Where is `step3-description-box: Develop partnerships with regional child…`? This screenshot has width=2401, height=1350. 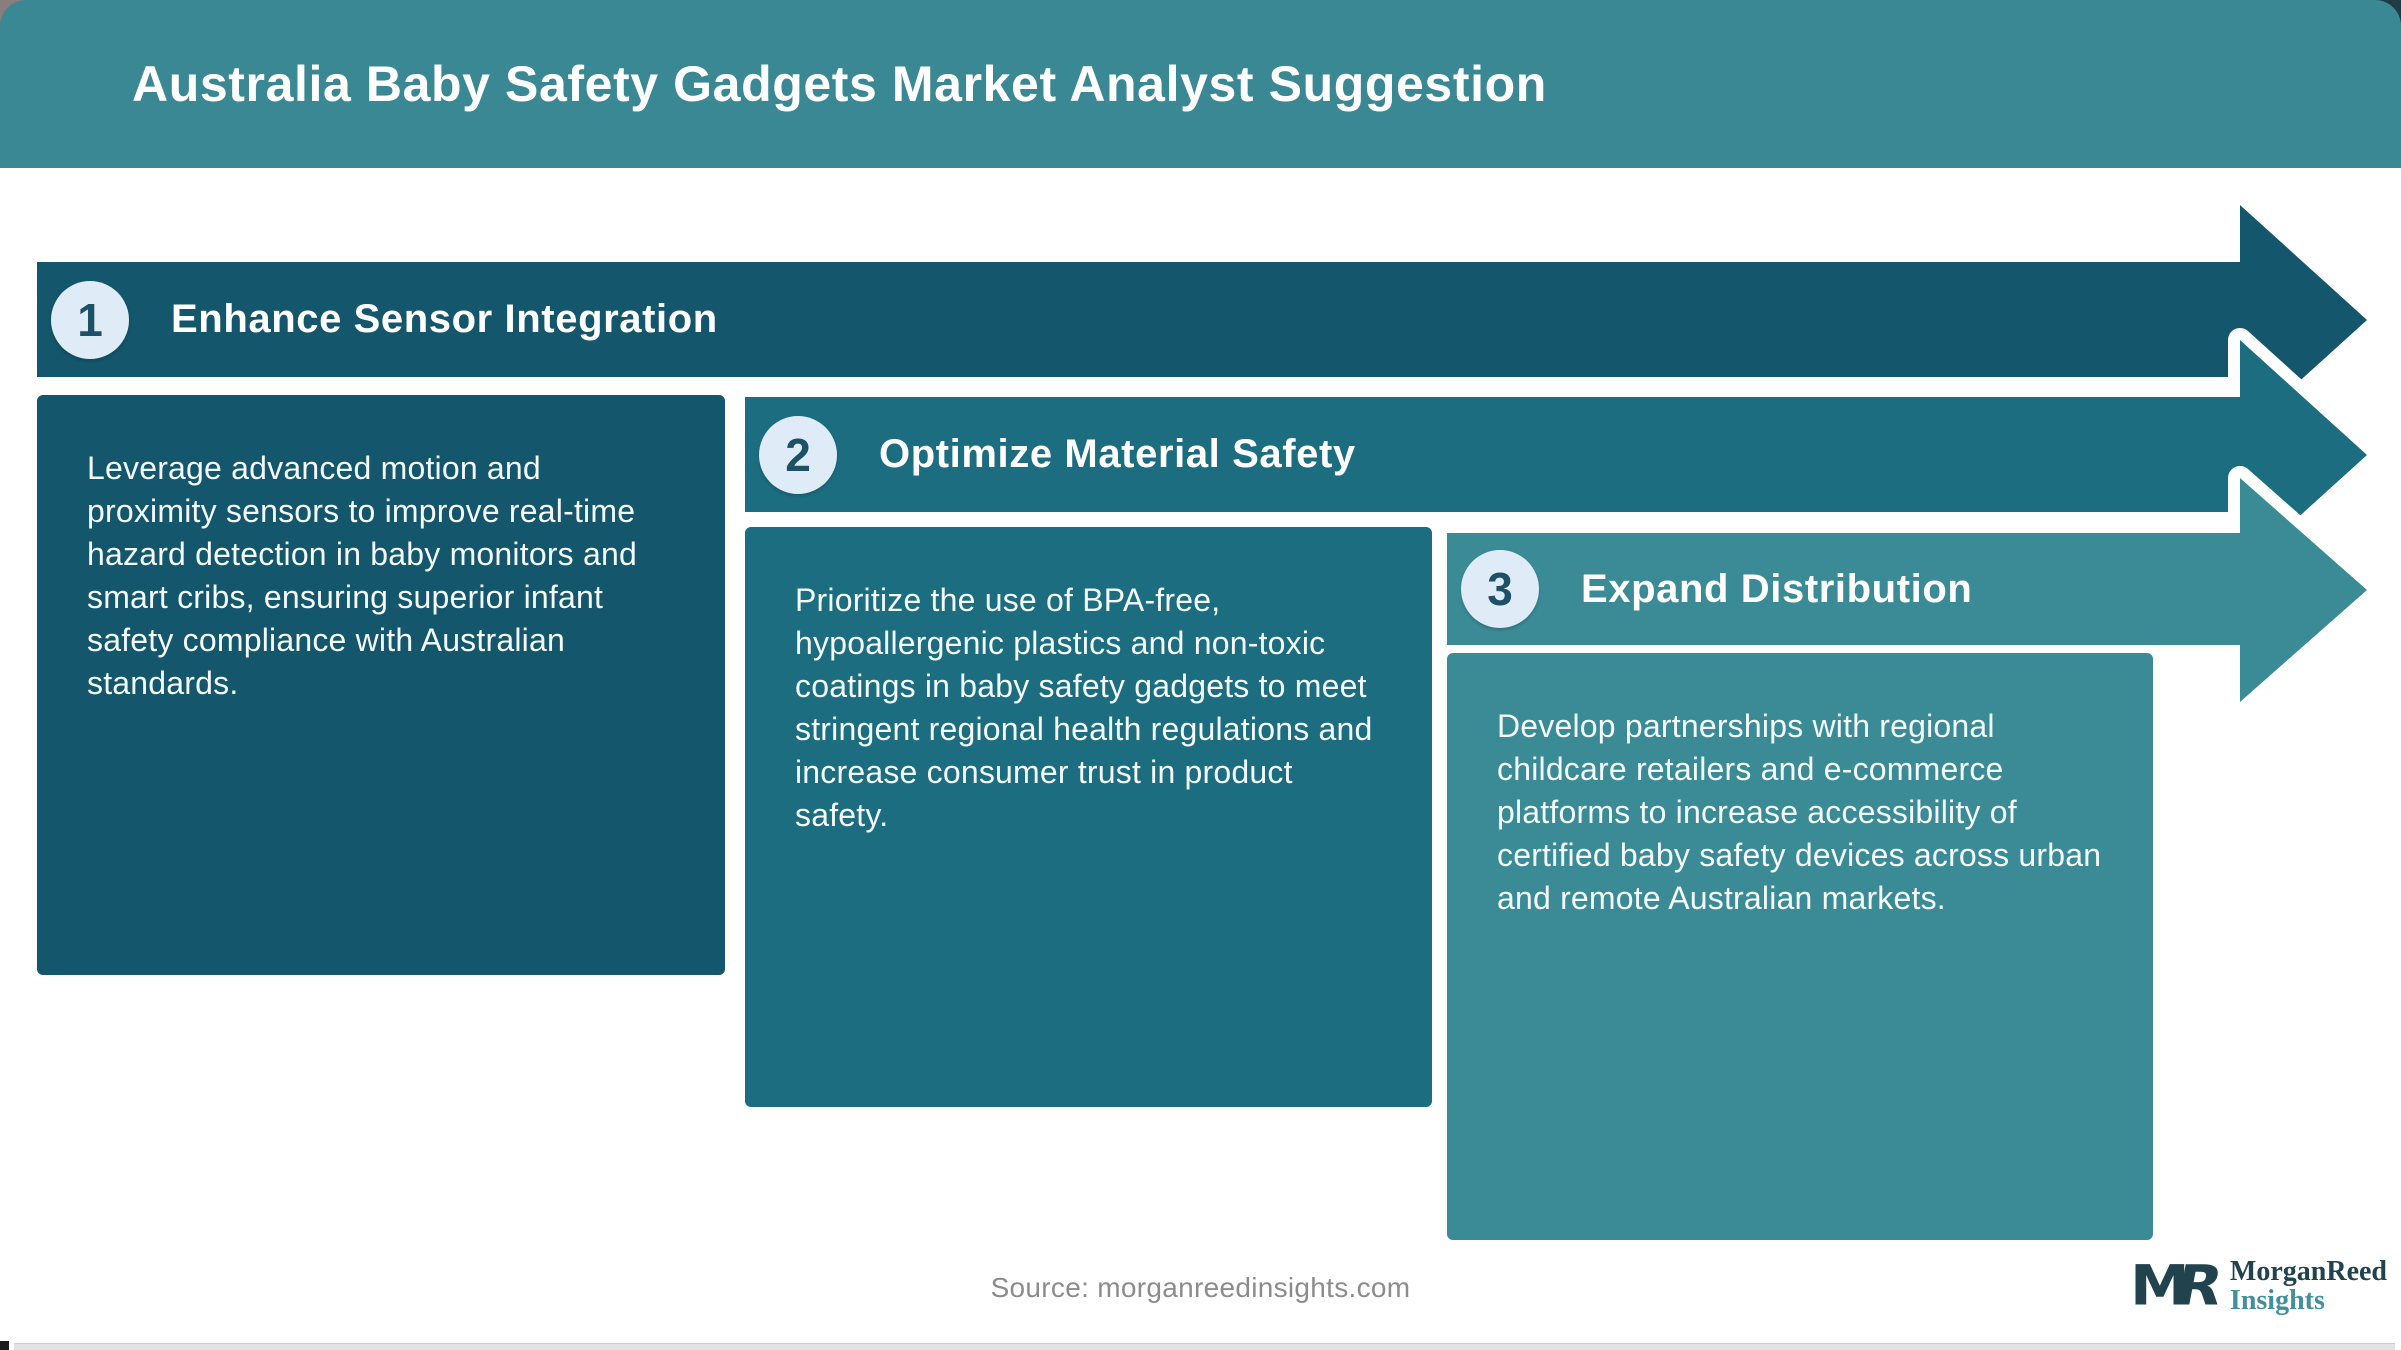
step3-description-box: Develop partnerships with regional child… is located at coordinates (1800, 946).